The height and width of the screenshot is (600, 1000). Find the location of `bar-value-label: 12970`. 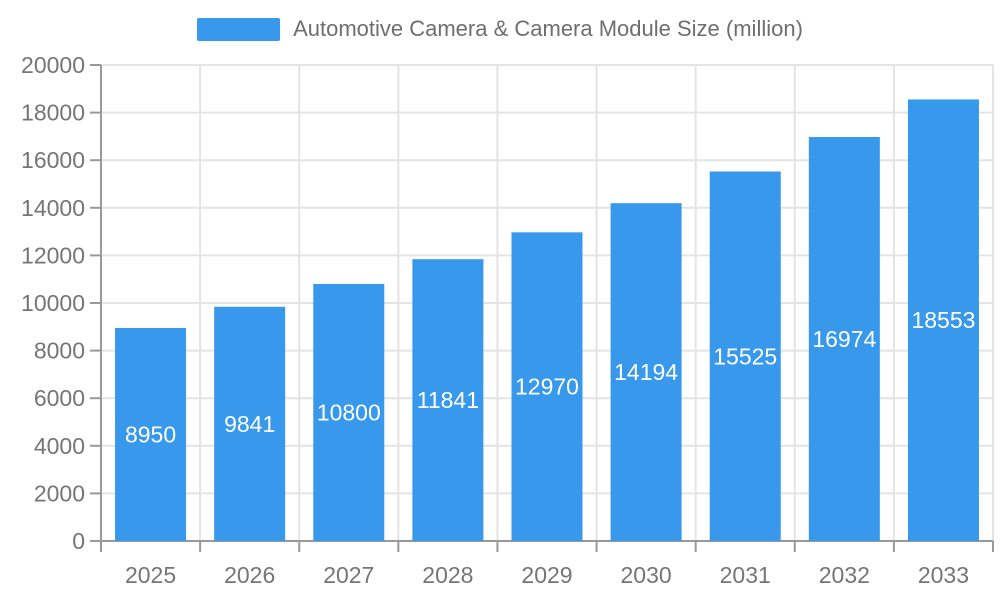

bar-value-label: 12970 is located at coordinates (547, 387).